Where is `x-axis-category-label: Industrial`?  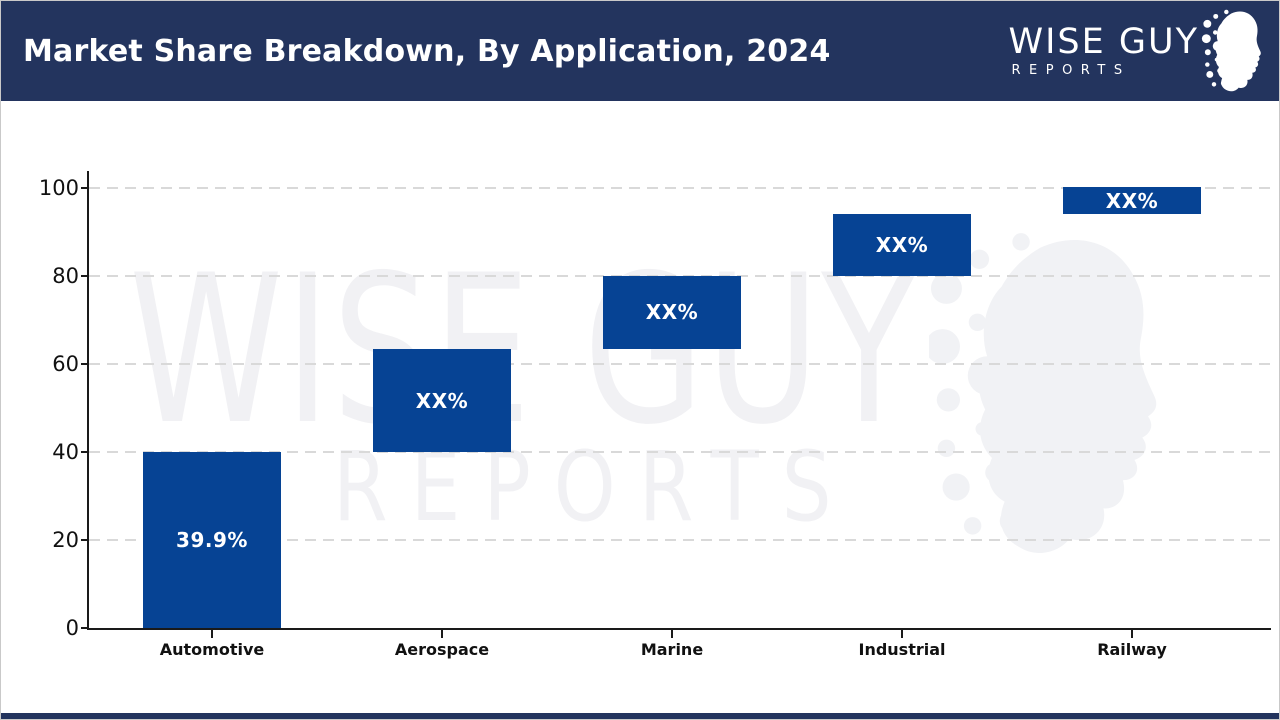
x-axis-category-label: Industrial is located at coordinates (902, 649).